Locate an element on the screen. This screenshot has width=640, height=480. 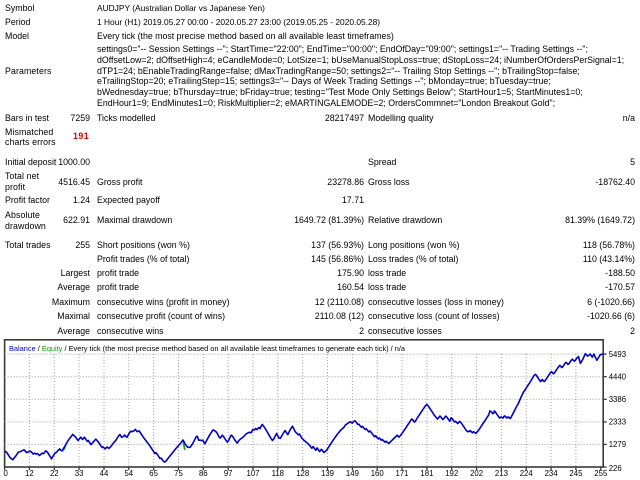
svg-text: 160 is located at coordinates (378, 473).